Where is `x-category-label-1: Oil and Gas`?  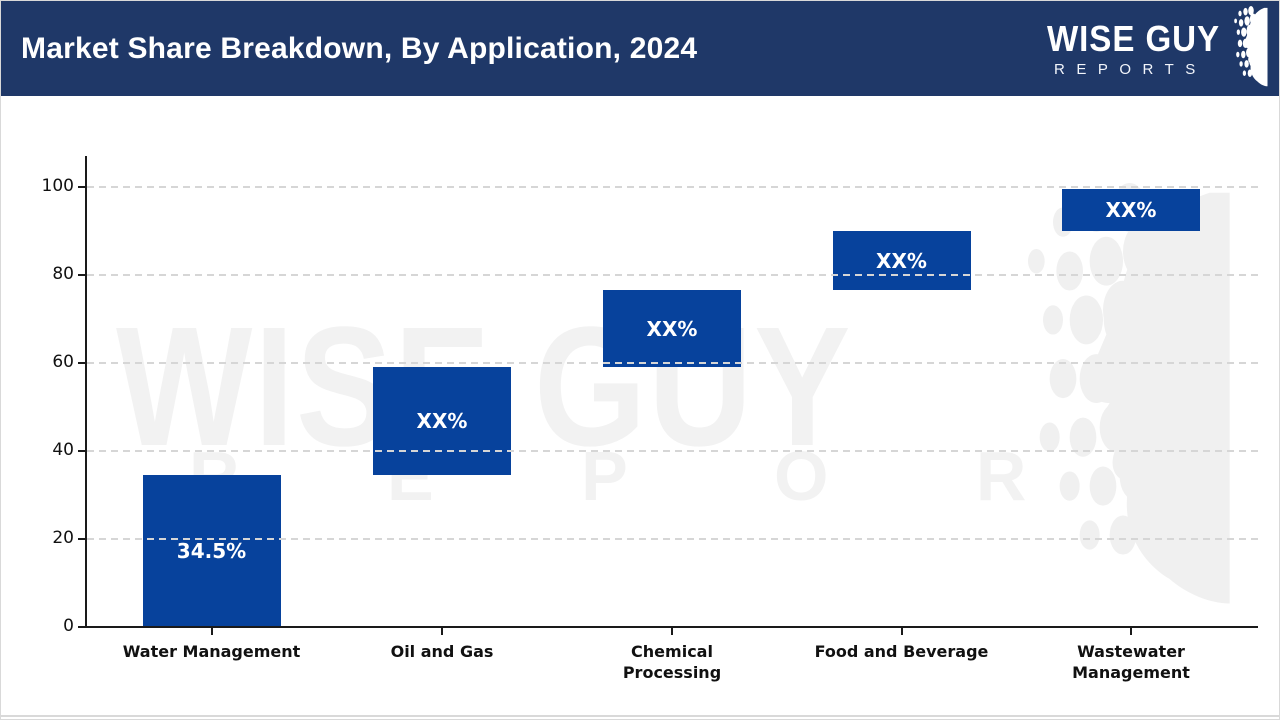 x-category-label-1: Oil and Gas is located at coordinates (442, 651).